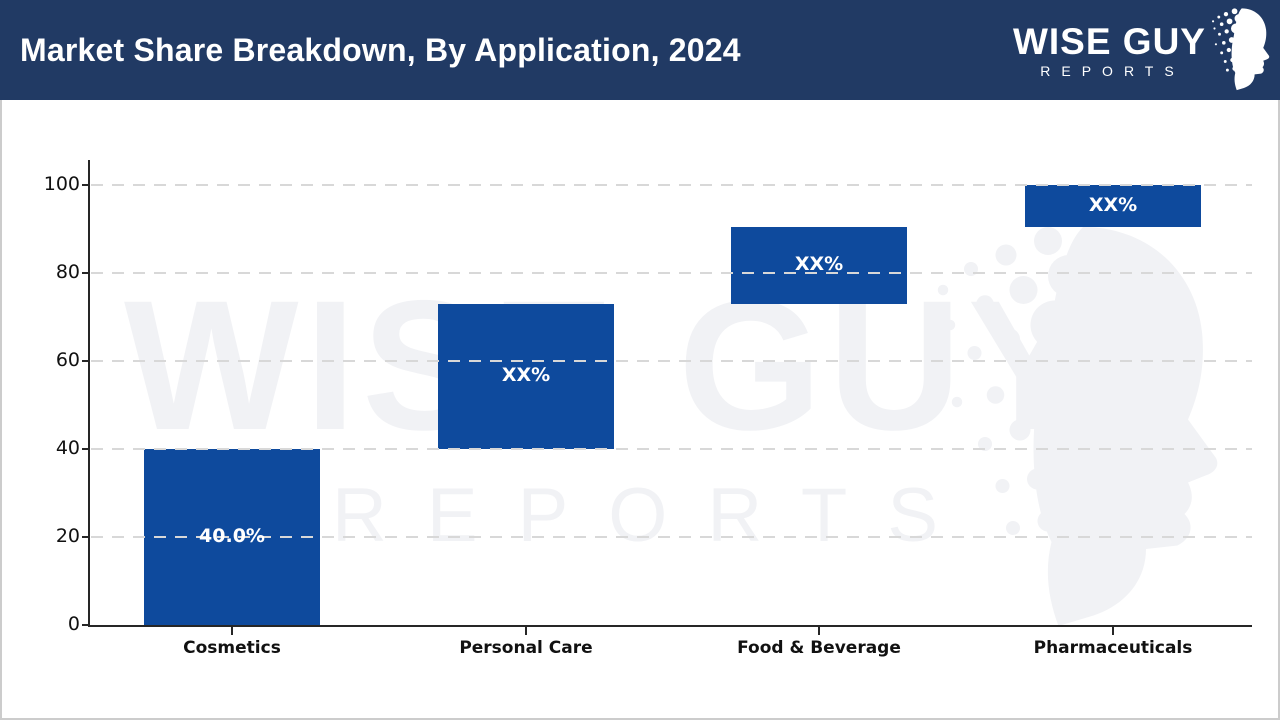 This screenshot has height=720, width=1280. I want to click on bar-food-beverage, so click(819, 265).